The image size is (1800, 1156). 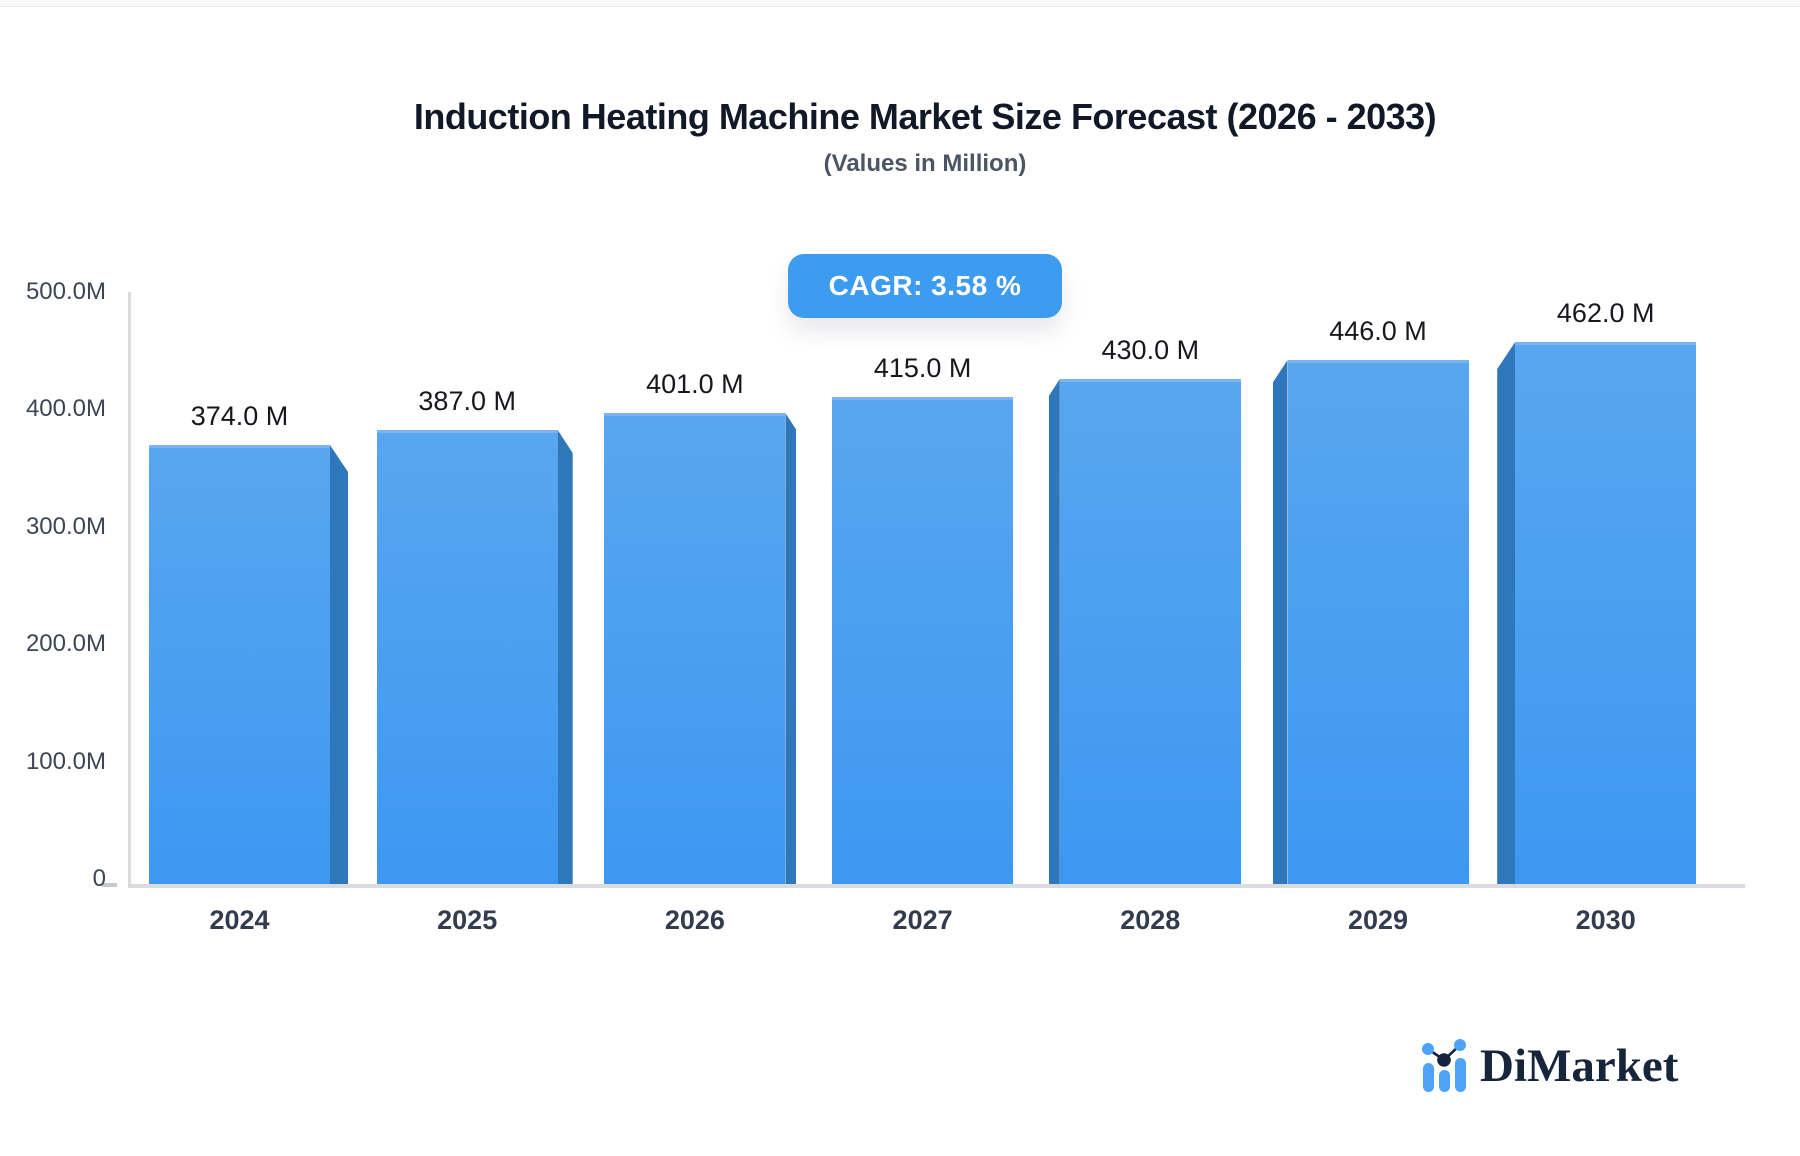 I want to click on bar-value-label: 401.0 M, so click(x=695, y=384).